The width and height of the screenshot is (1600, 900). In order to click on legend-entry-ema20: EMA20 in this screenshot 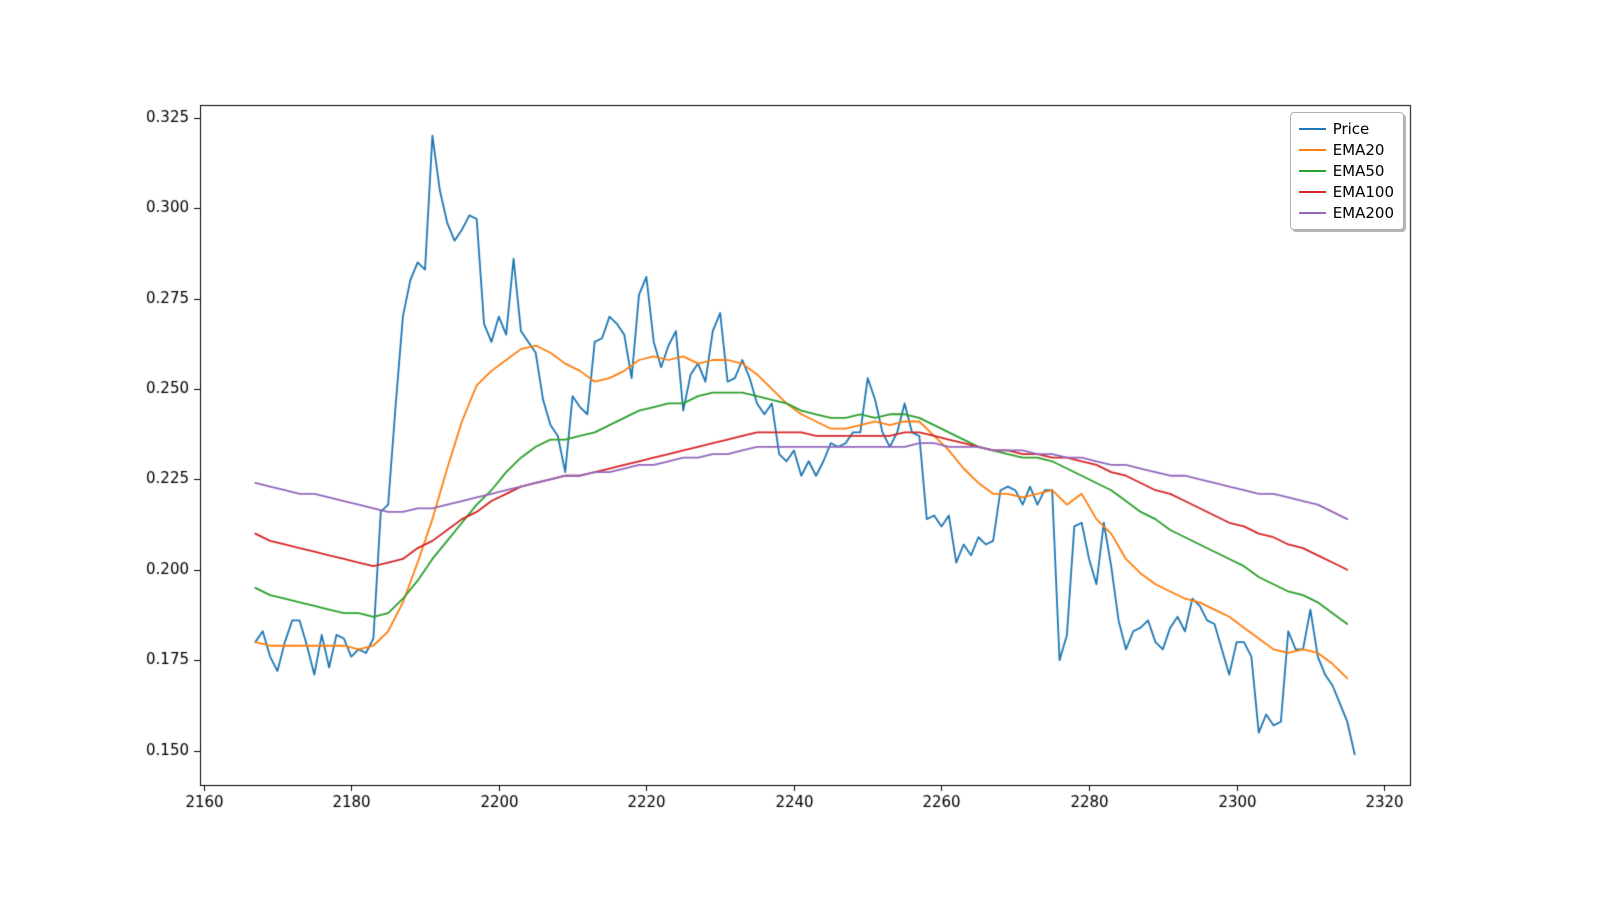, I will do `click(1346, 149)`.